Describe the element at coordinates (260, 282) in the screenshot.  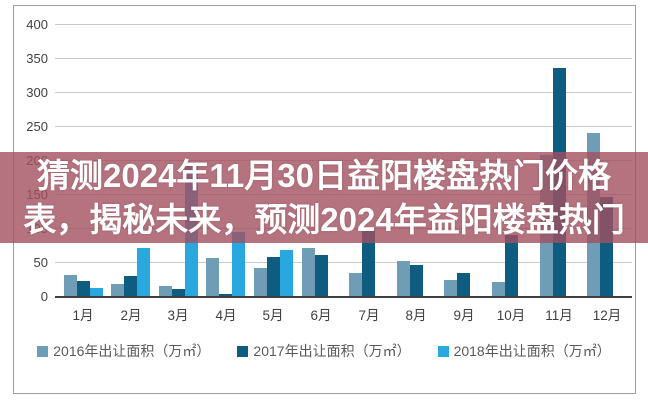
I see `bar-2016年-month-5` at that location.